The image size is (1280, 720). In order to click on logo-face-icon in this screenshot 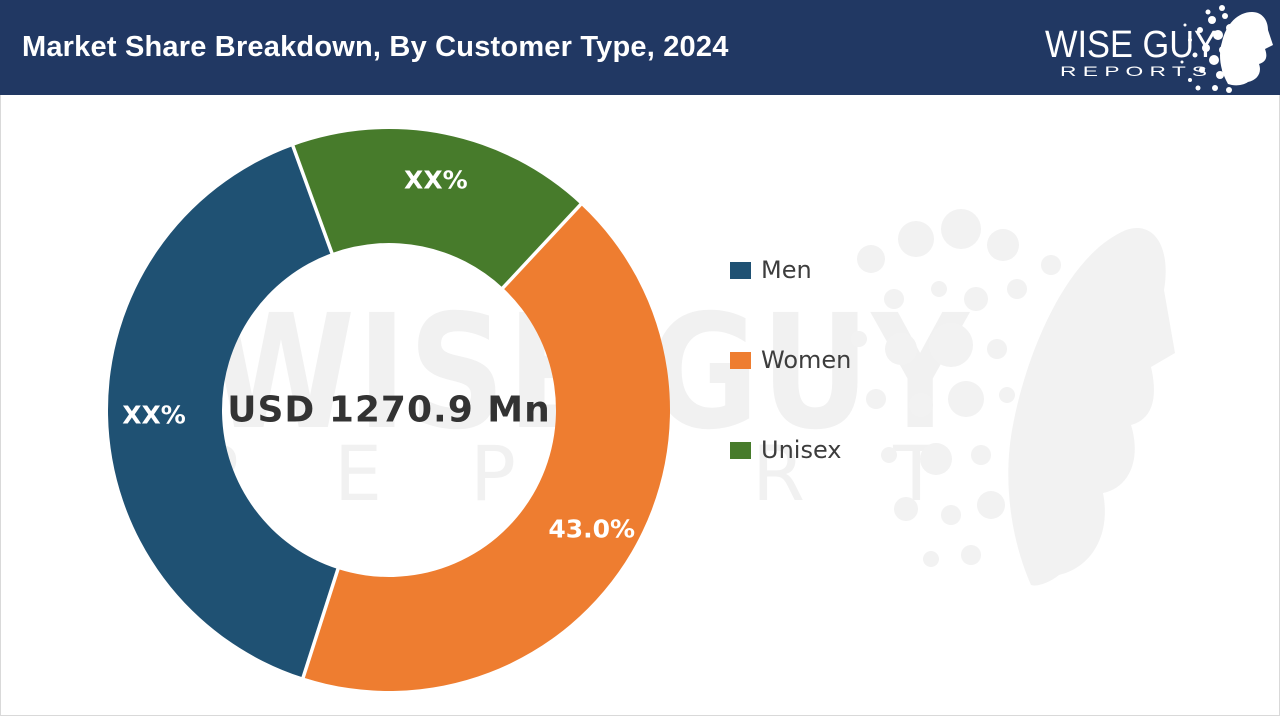, I will do `click(1226, 49)`.